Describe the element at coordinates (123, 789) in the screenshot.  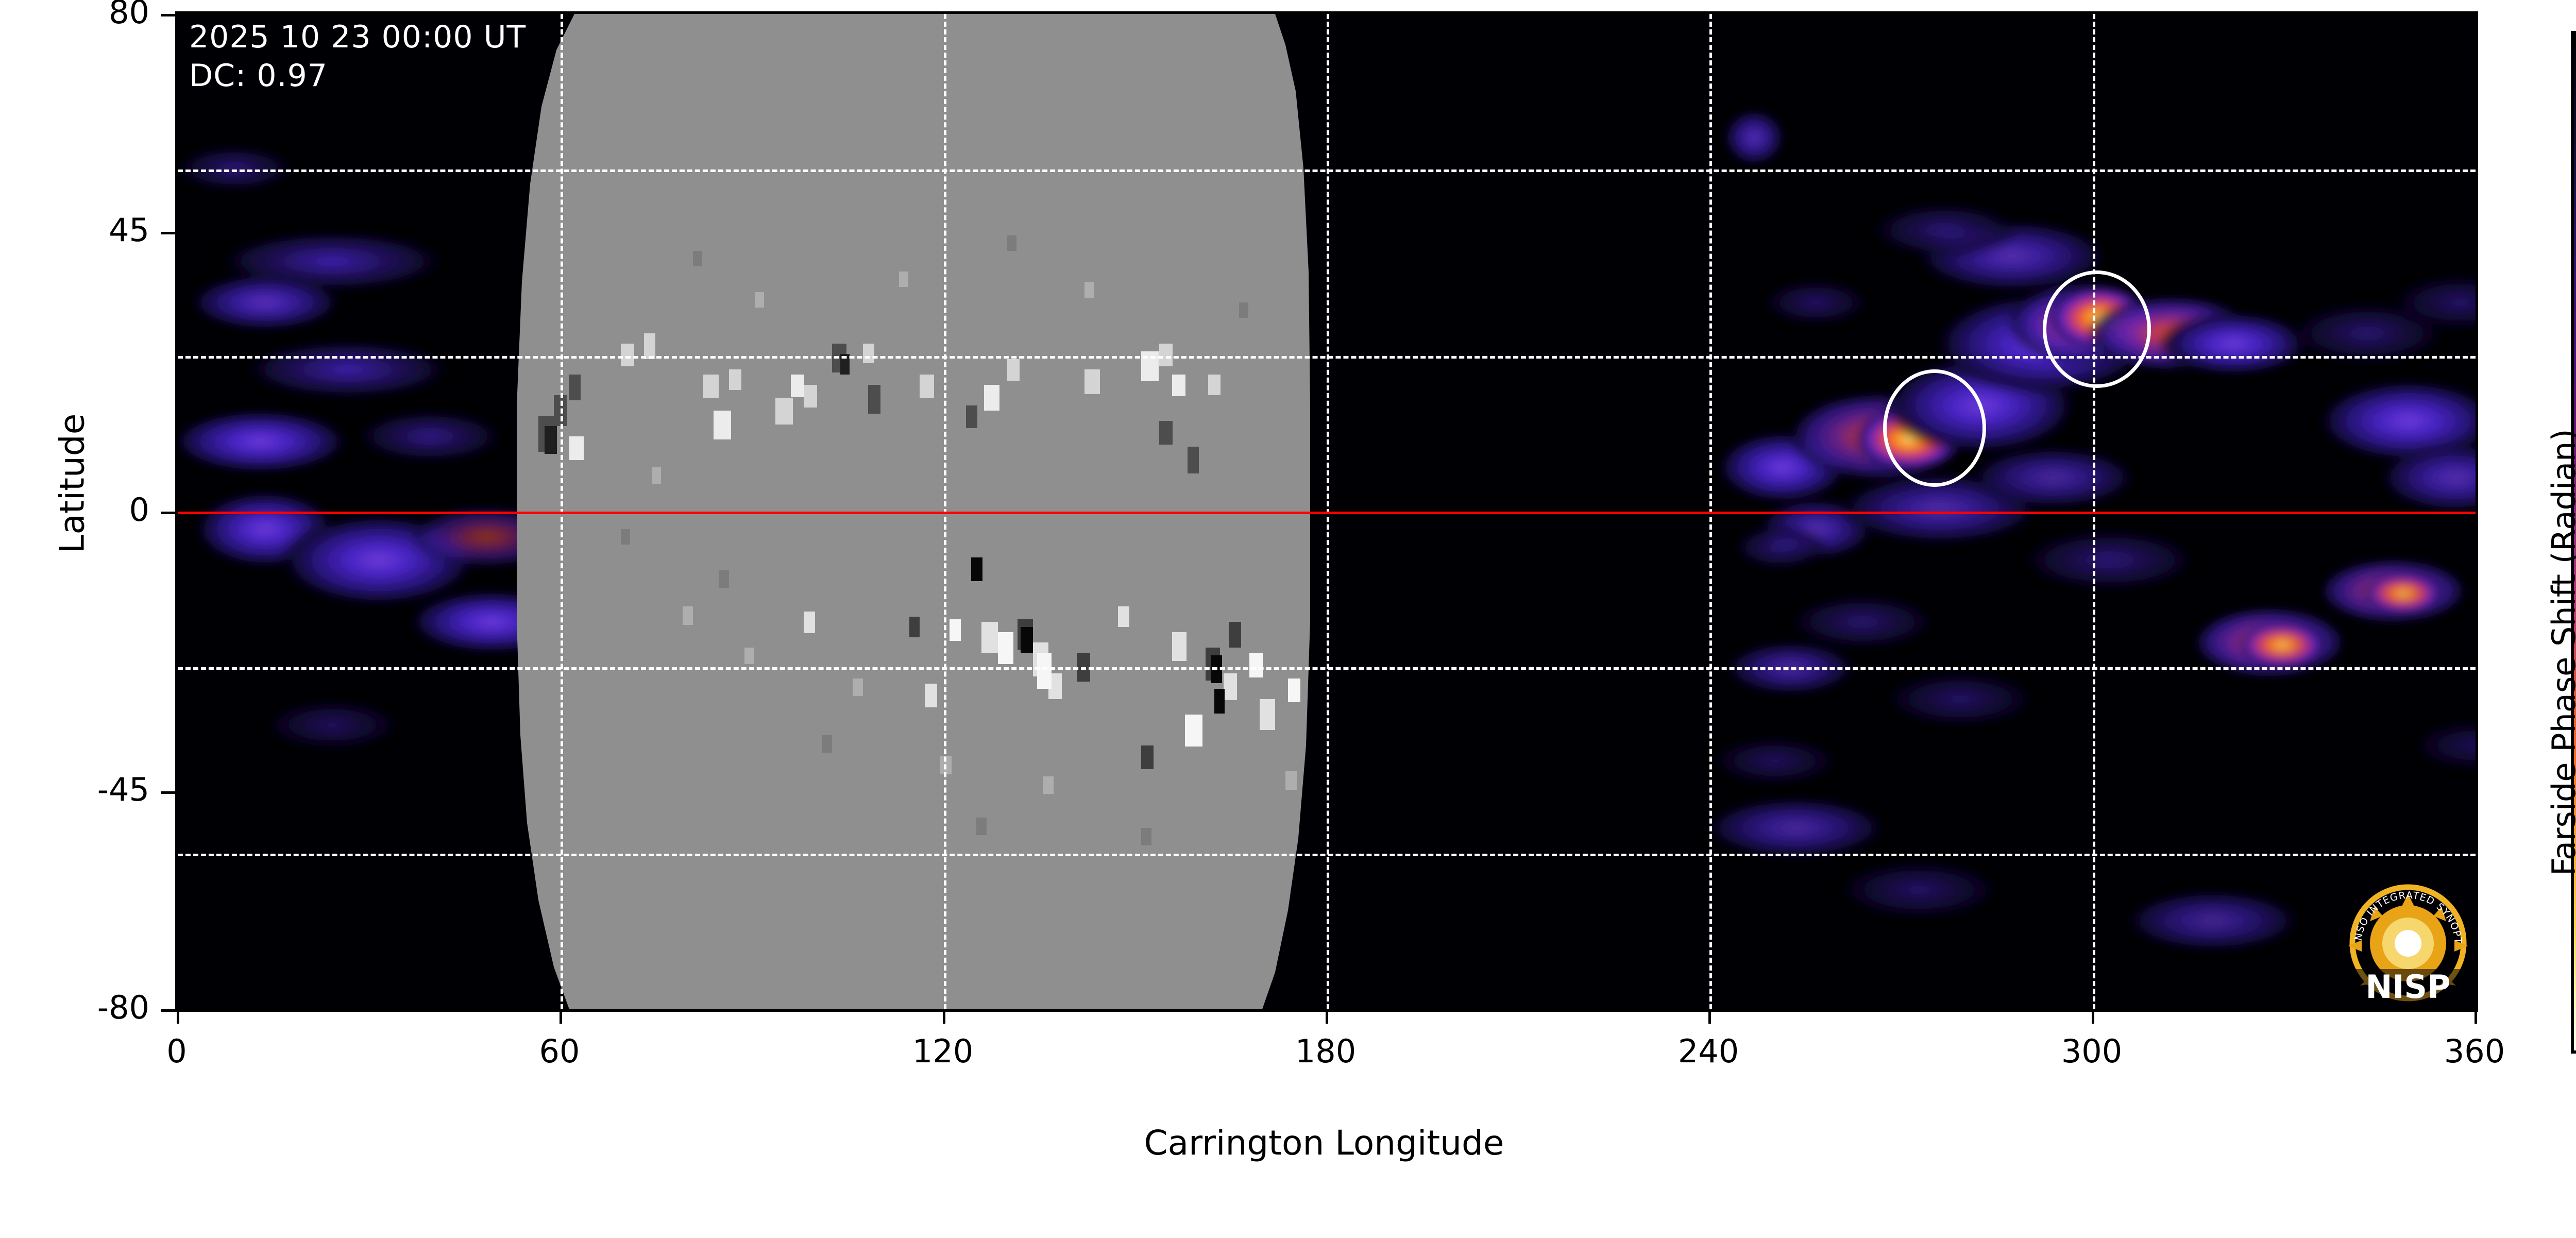
I see `ytick-label-m45: -45` at that location.